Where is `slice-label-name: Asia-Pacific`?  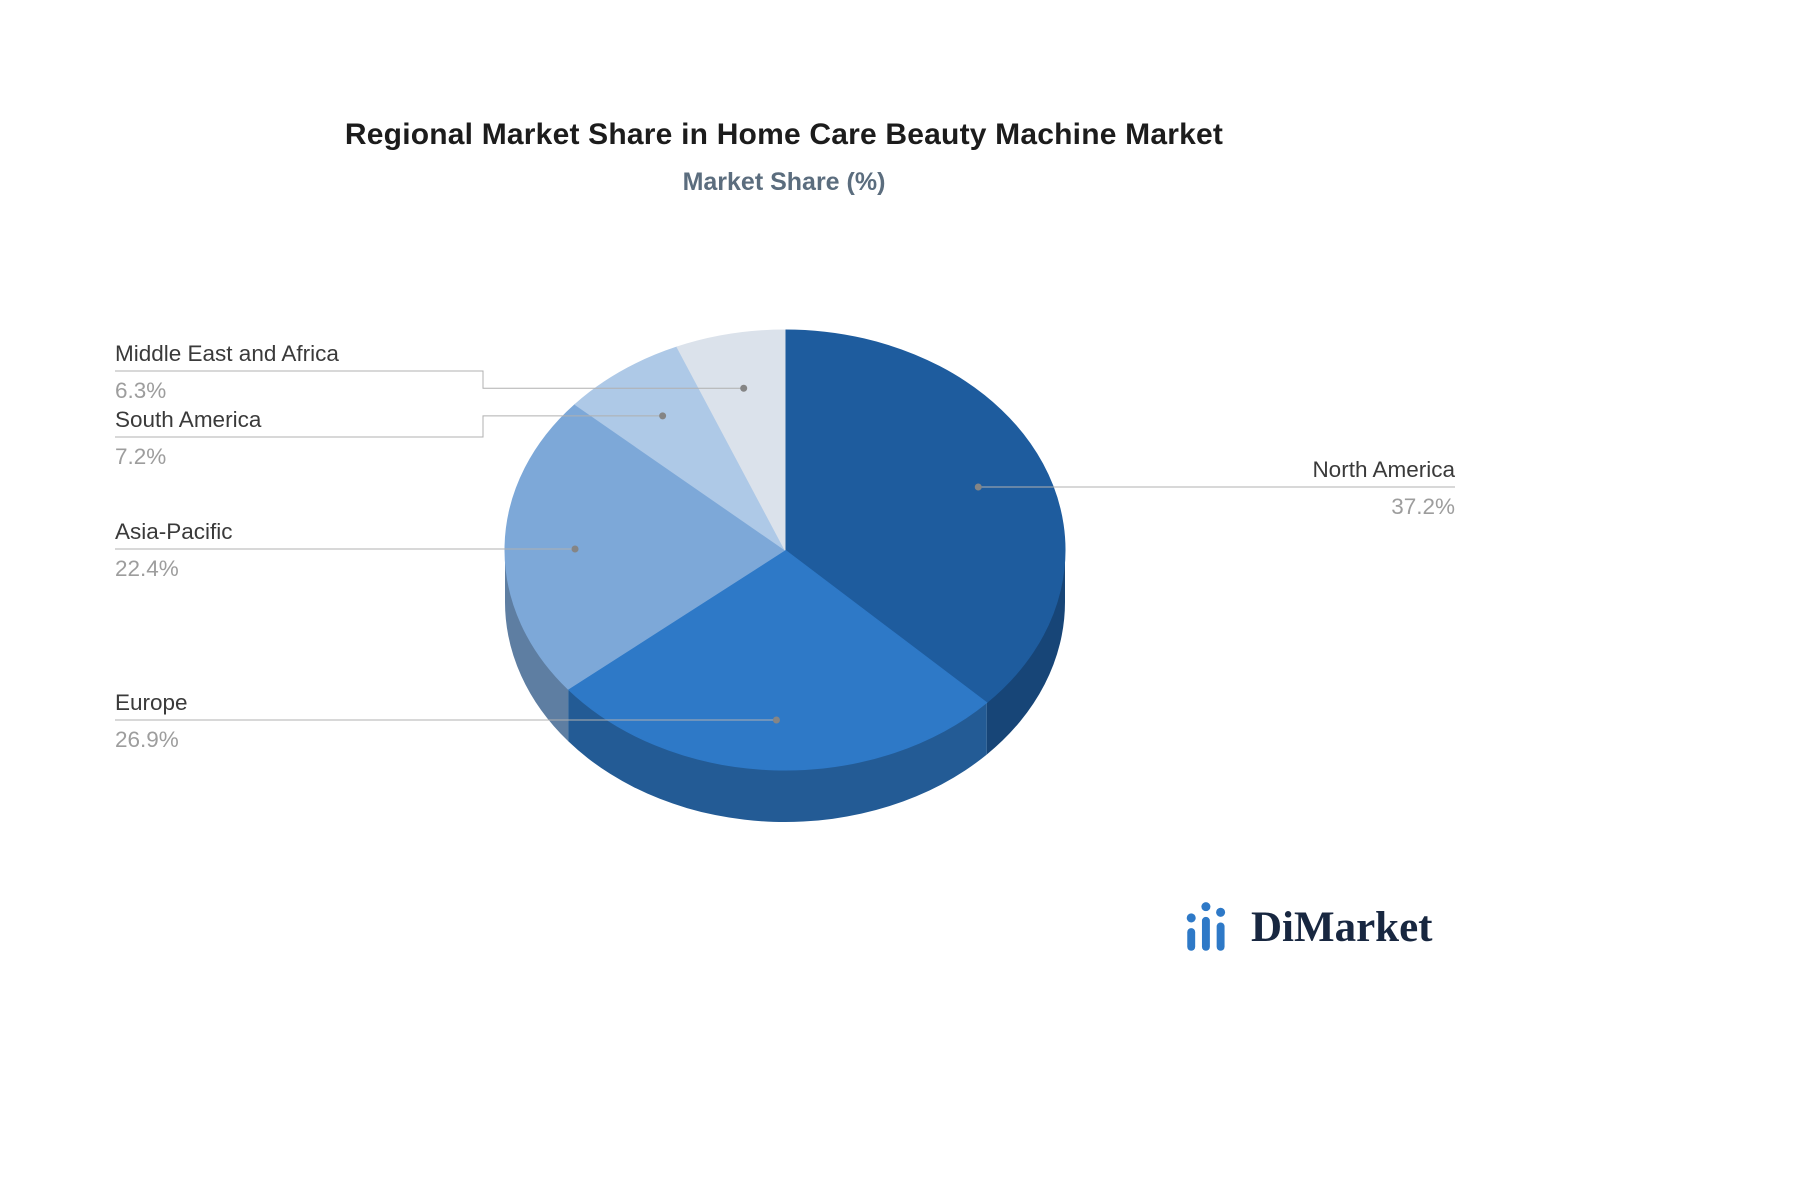 slice-label-name: Asia-Pacific is located at coordinates (174, 531).